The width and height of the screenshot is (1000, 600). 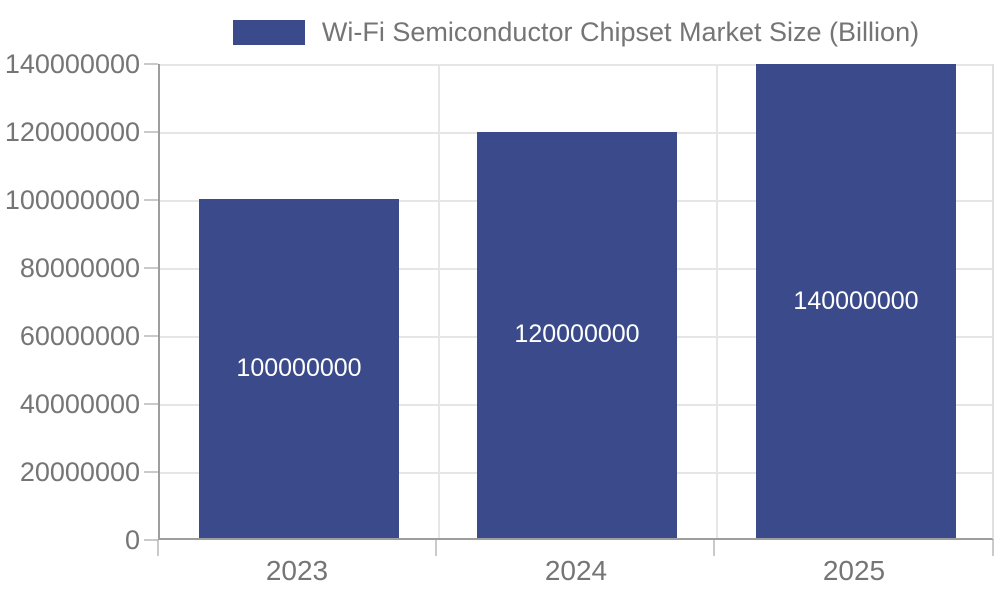 What do you see at coordinates (79, 268) in the screenshot?
I see `y-tick-label: 80000000` at bounding box center [79, 268].